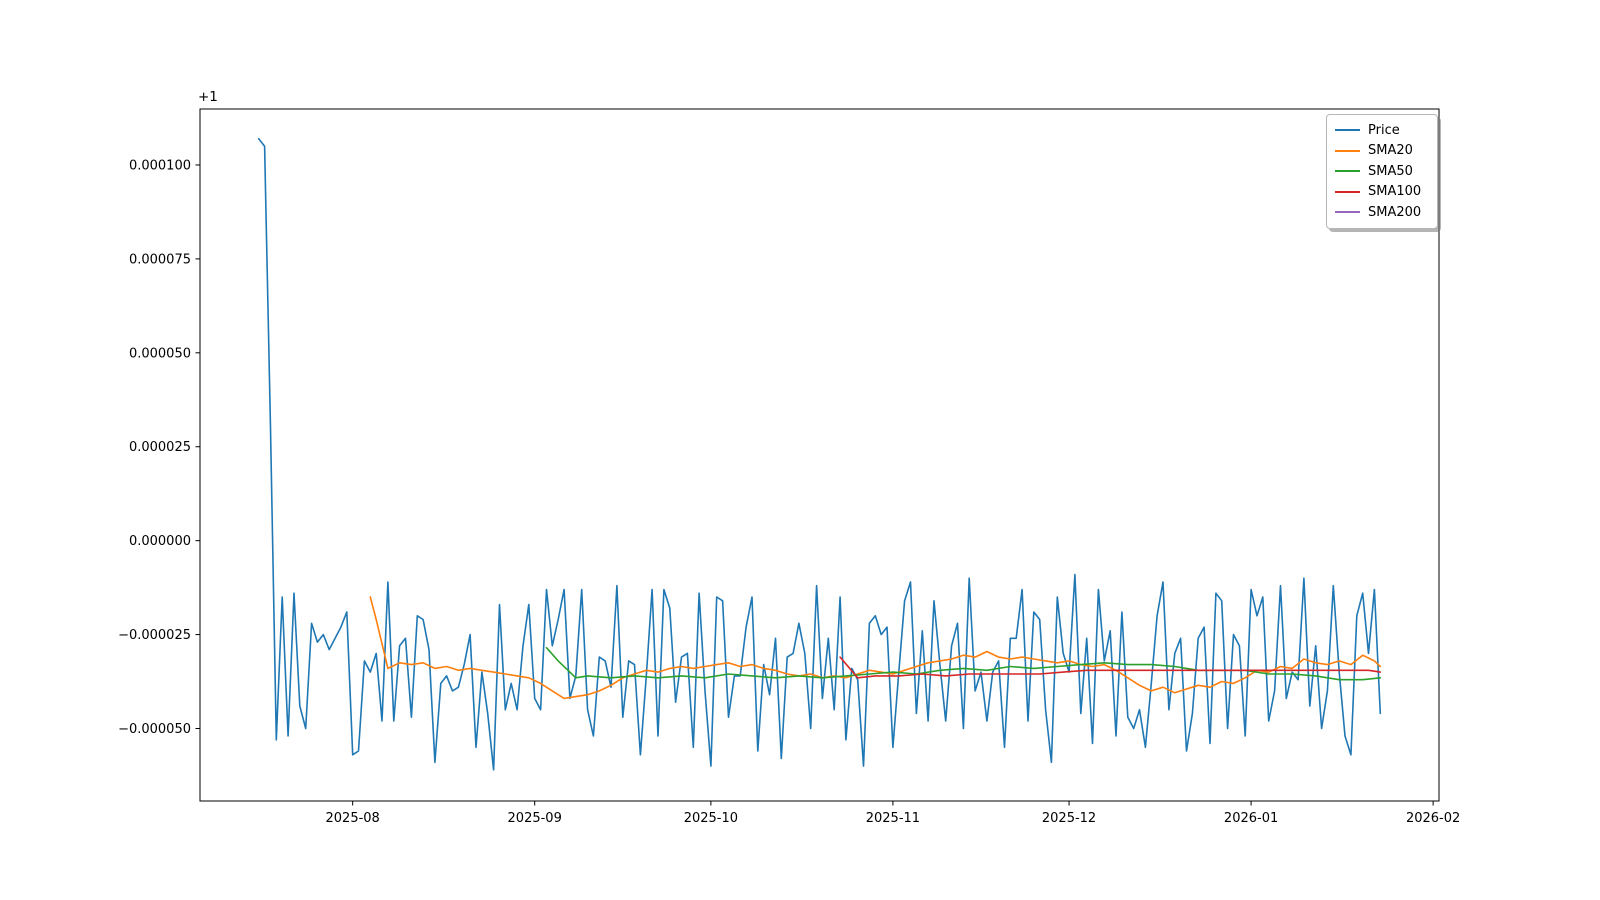  I want to click on legend-label: Price, so click(1384, 130).